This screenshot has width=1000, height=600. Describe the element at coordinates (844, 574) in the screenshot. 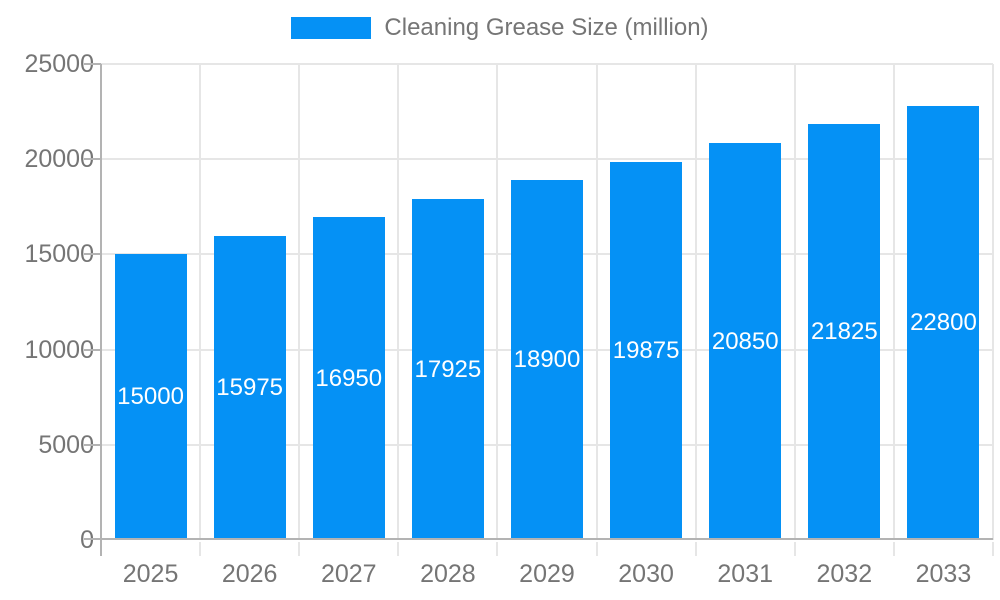

I see `x-tick-label: 2032` at that location.